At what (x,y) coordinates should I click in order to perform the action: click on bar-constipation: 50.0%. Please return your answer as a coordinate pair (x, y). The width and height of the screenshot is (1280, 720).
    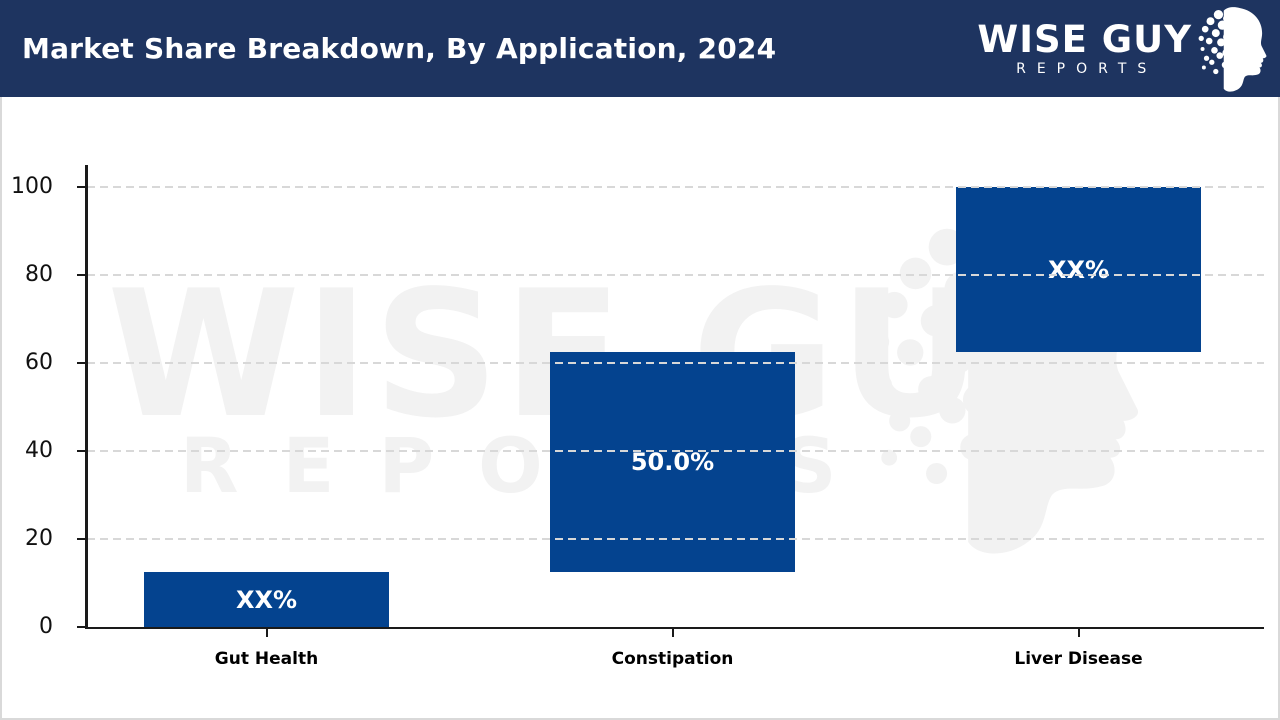
    Looking at the image, I should click on (672, 462).